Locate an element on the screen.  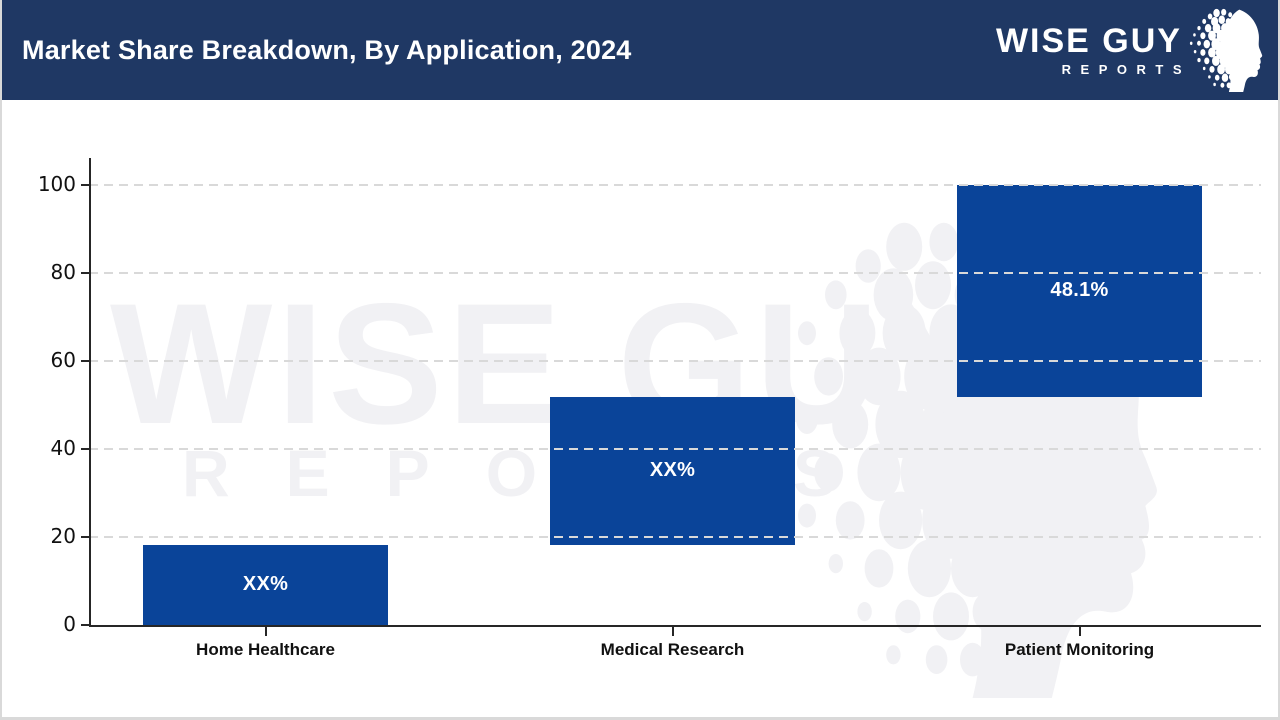
y-tick-label-80: 80 is located at coordinates (63, 272).